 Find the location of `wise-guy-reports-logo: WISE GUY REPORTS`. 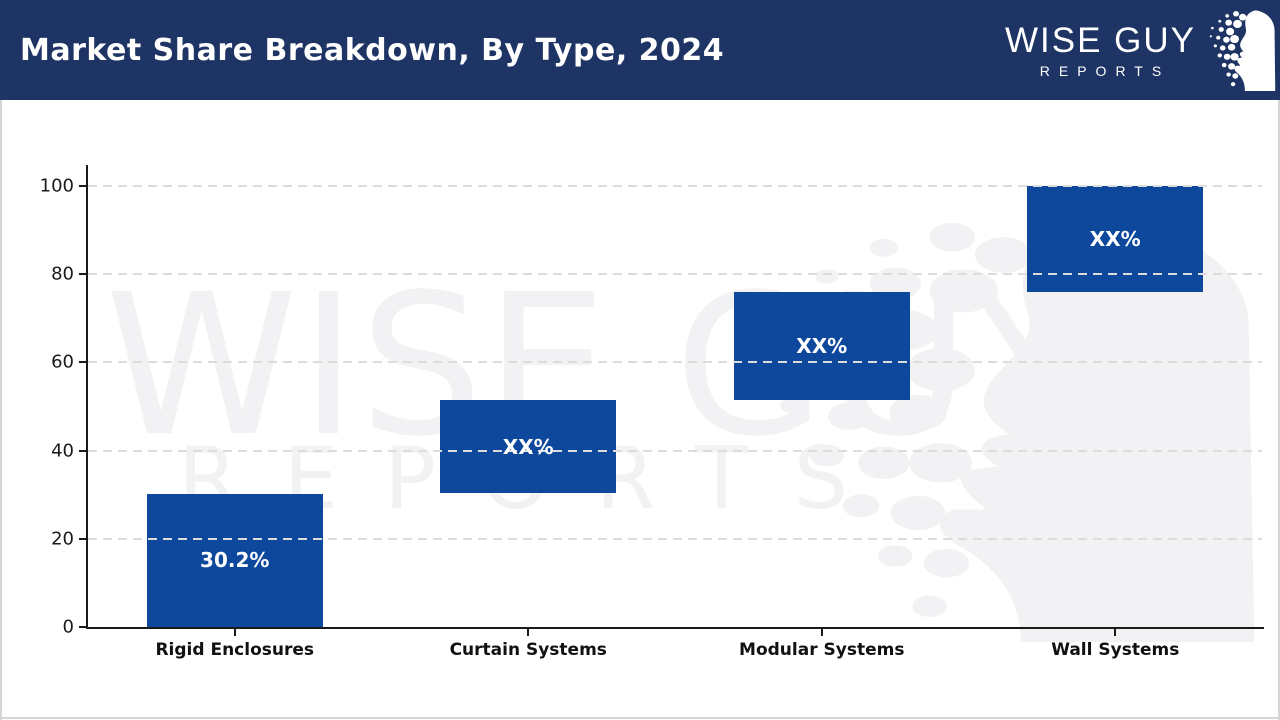

wise-guy-reports-logo: WISE GUY REPORTS is located at coordinates (1142, 50).